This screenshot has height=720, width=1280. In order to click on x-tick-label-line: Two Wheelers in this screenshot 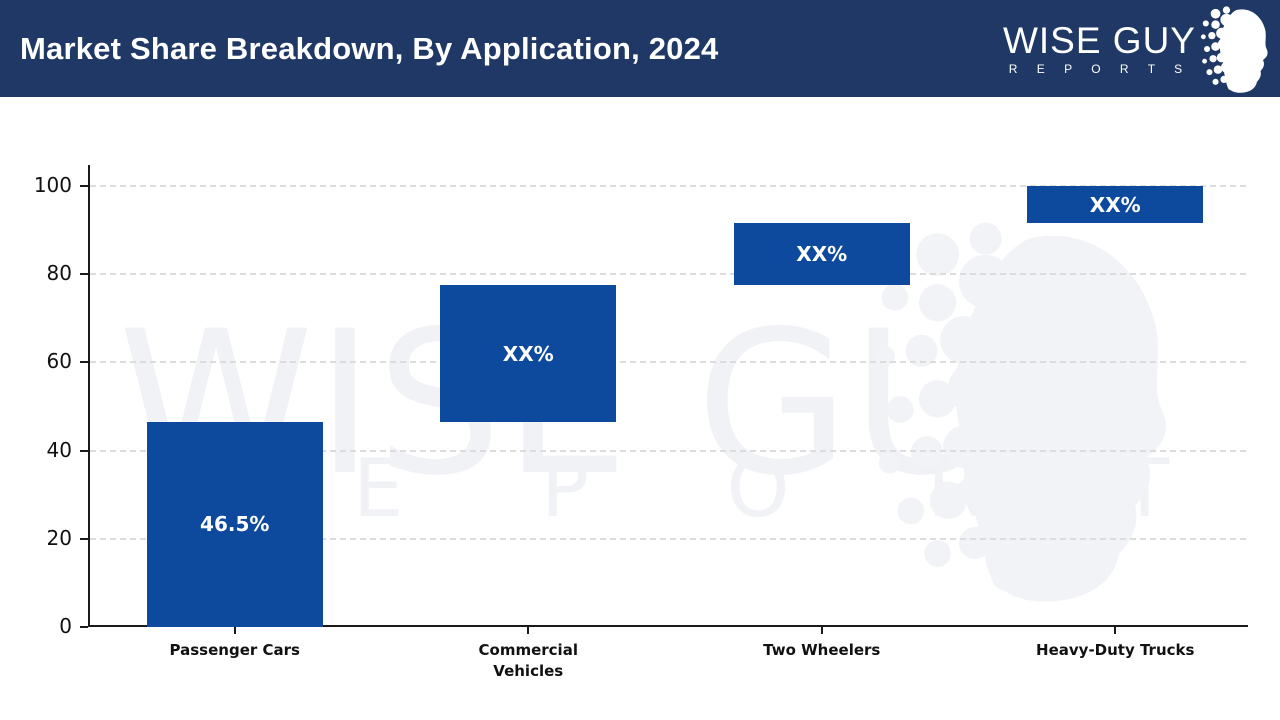, I will do `click(822, 650)`.